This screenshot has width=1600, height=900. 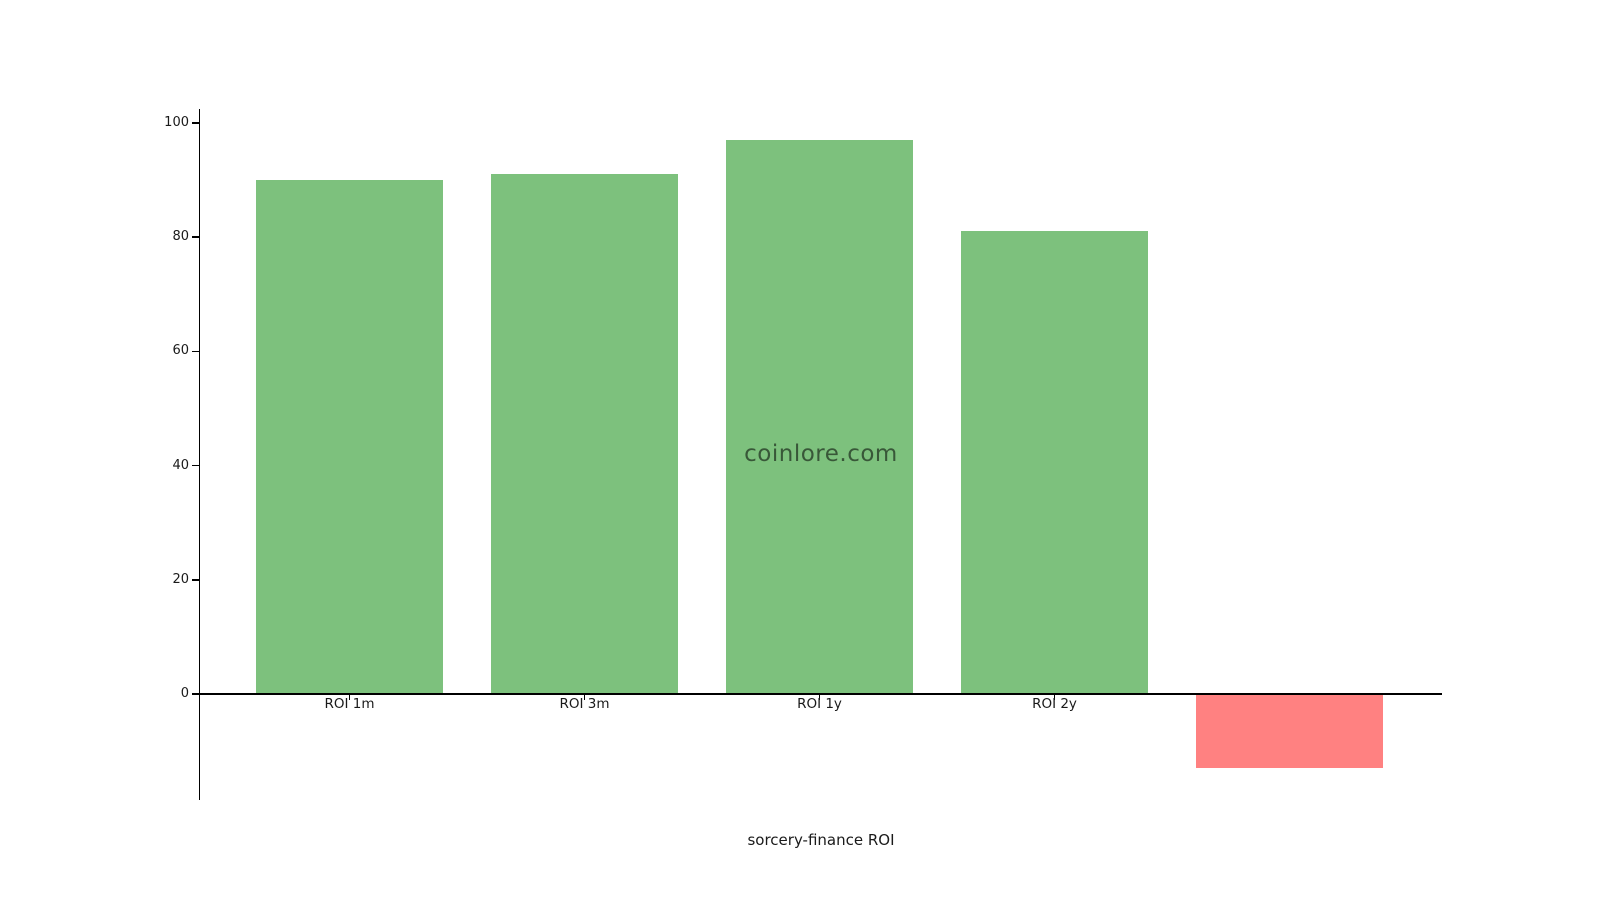 I want to click on bar-roi-1y, so click(x=819, y=417).